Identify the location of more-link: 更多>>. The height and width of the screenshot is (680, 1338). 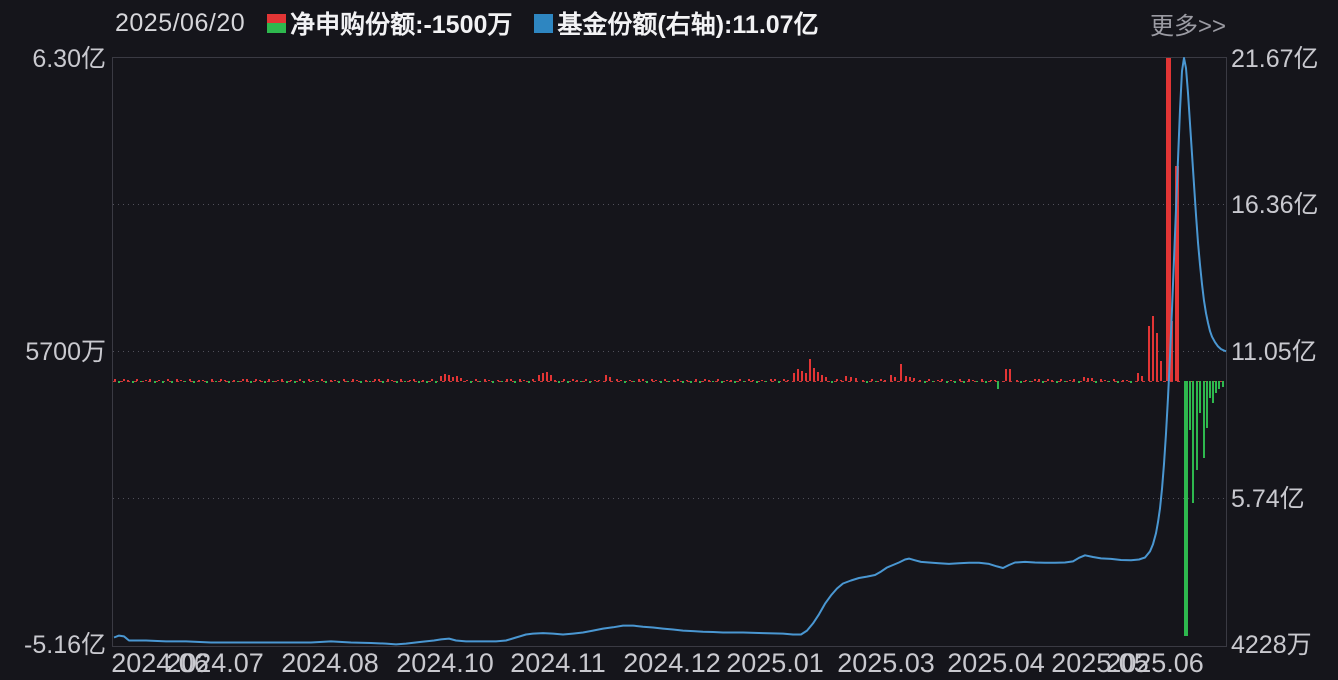
(1187, 26).